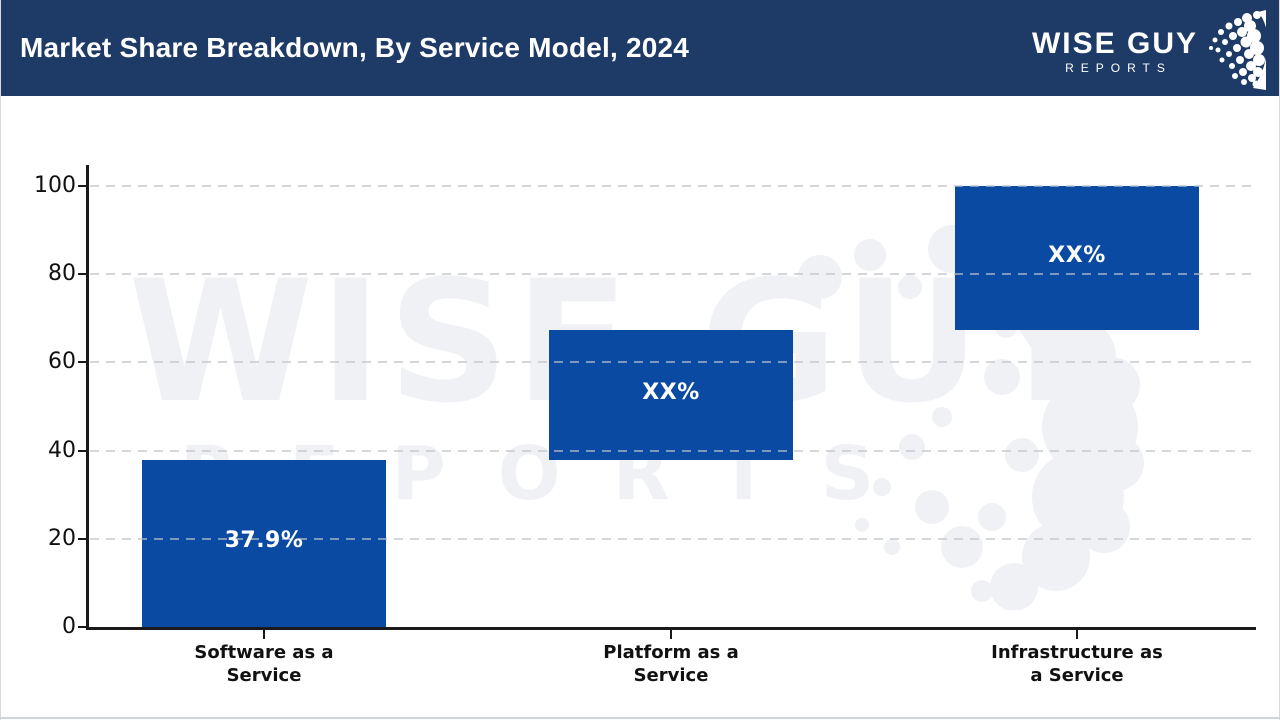 Image resolution: width=1280 pixels, height=720 pixels. What do you see at coordinates (1237, 50) in the screenshot?
I see `wiseguy-head-logo-icon` at bounding box center [1237, 50].